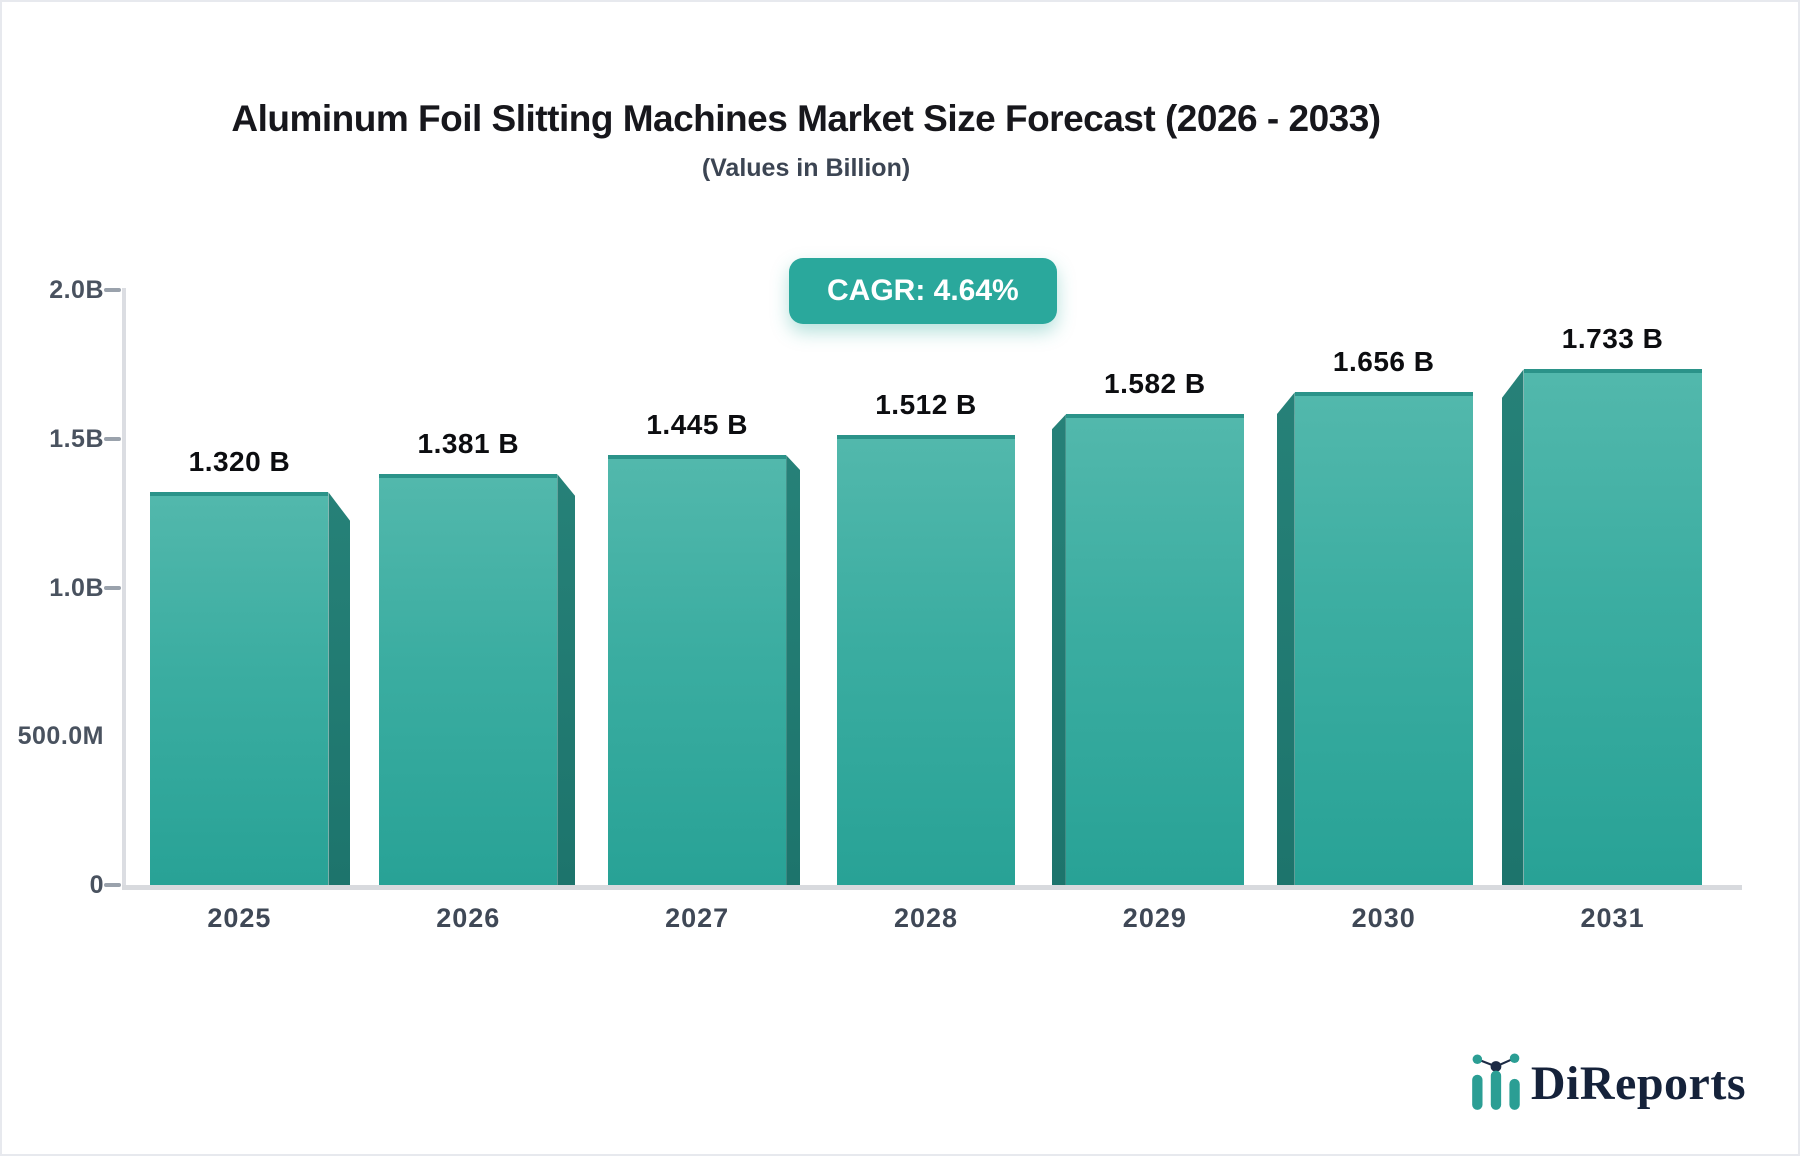  Describe the element at coordinates (932, 887) in the screenshot. I see `x-axis-line` at that location.